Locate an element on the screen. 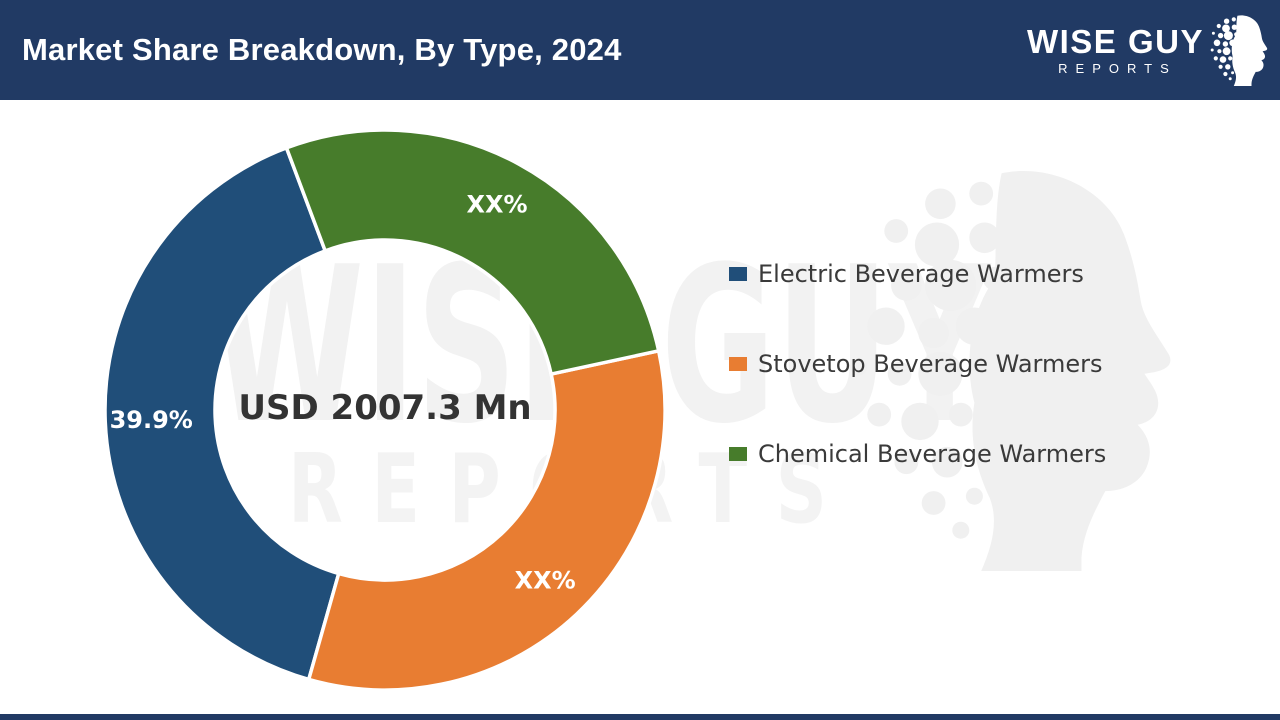  segment-label-stovetop-beverage-warmers: XX% is located at coordinates (545, 581).